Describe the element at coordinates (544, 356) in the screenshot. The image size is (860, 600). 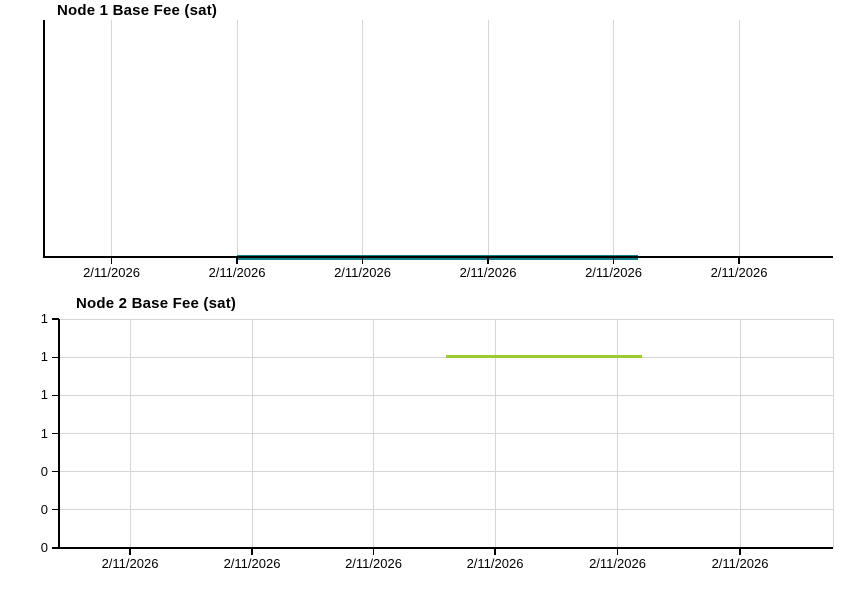
I see `node2-fee-line` at that location.